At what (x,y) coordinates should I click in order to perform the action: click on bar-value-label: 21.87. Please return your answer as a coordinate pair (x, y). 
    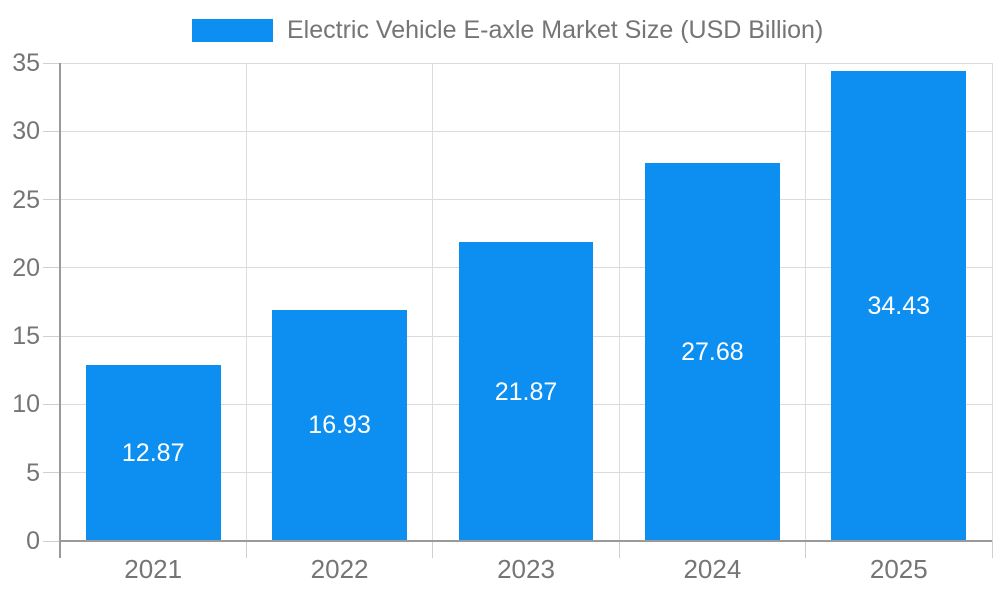
    Looking at the image, I should click on (526, 391).